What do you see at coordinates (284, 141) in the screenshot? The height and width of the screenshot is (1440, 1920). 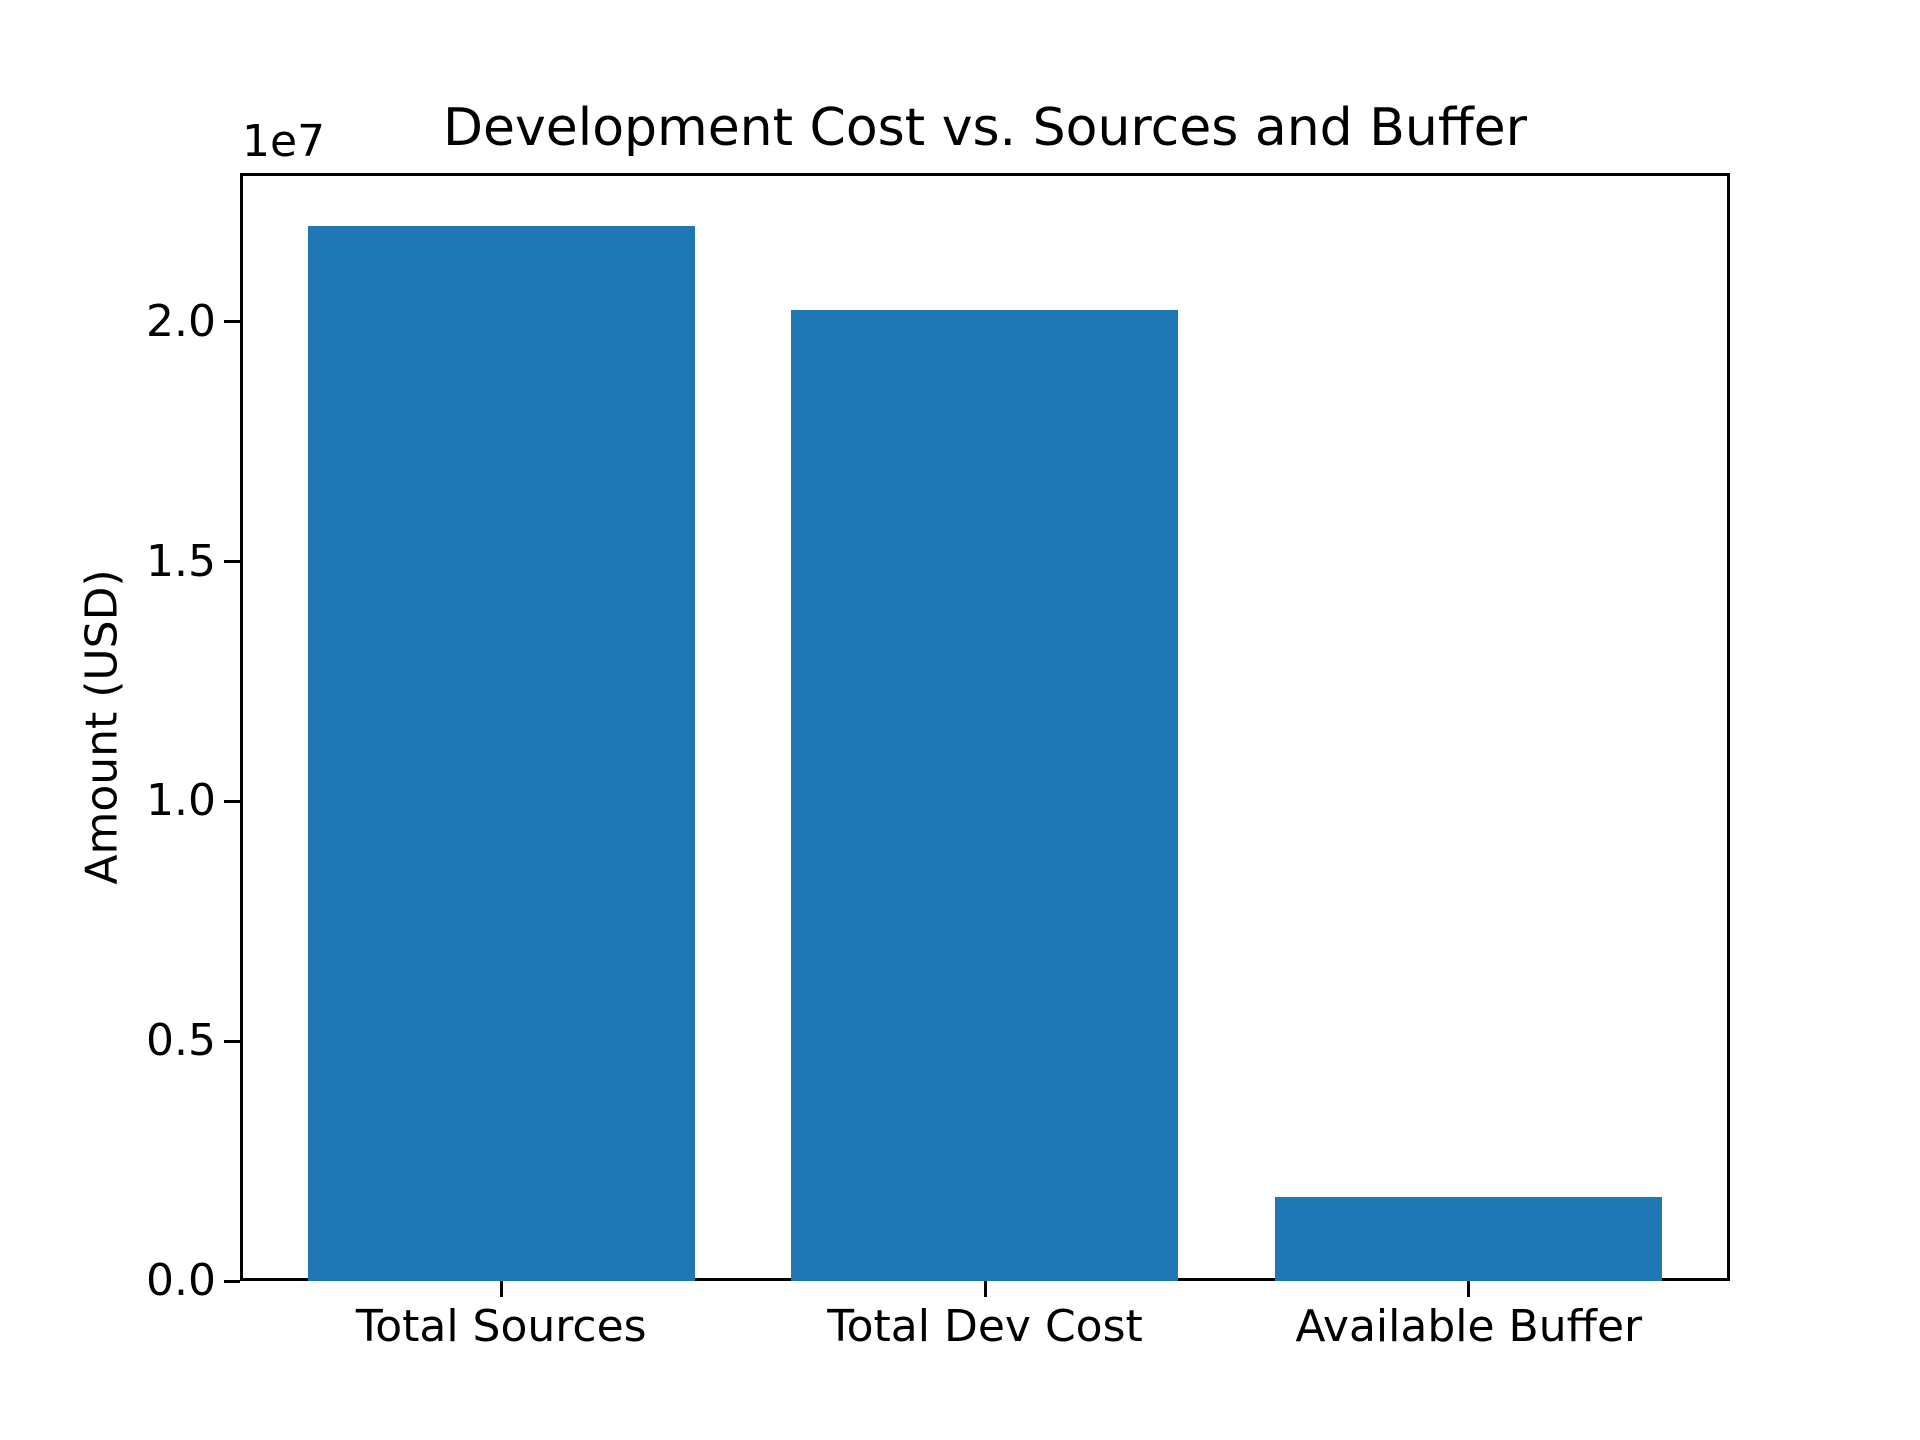 I see `y-axis-offset-label: 1e7` at bounding box center [284, 141].